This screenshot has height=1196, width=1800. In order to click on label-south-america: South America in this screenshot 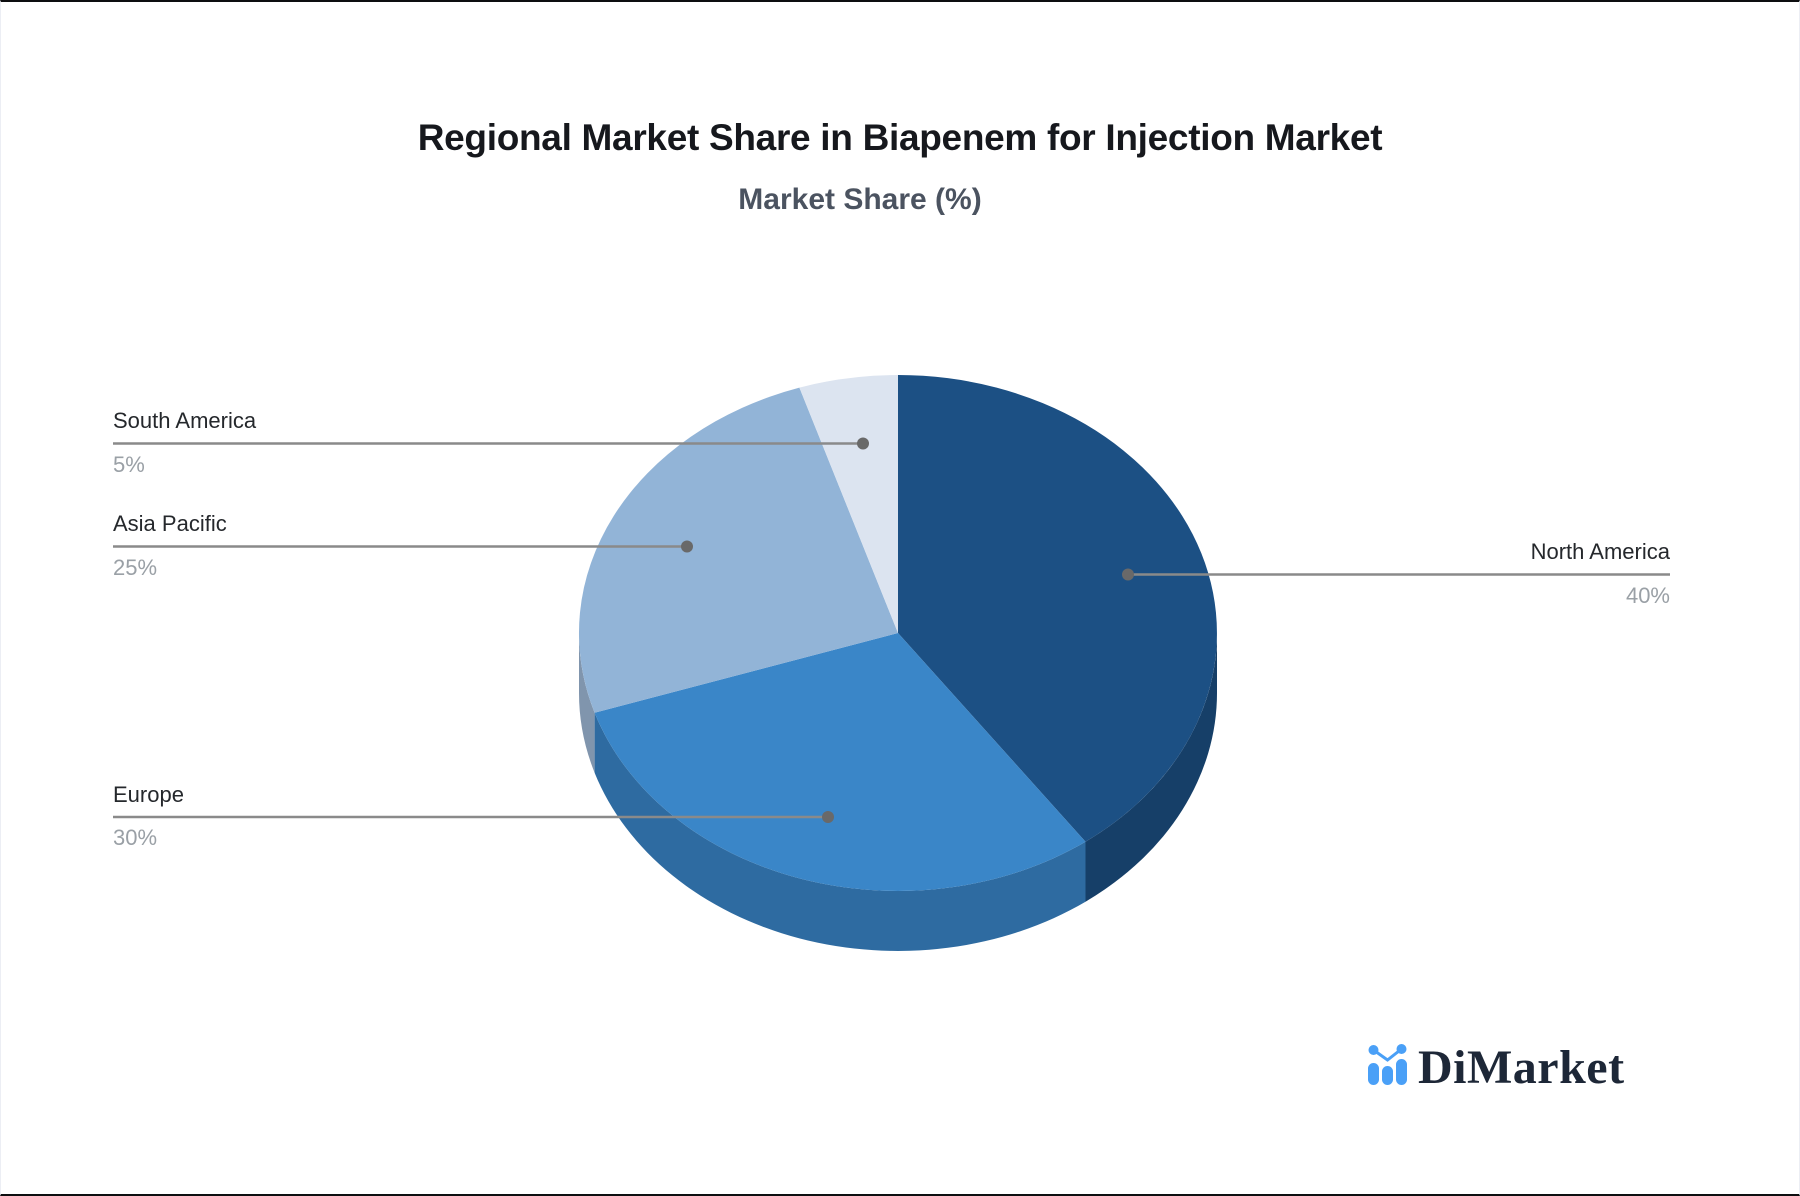, I will do `click(185, 420)`.